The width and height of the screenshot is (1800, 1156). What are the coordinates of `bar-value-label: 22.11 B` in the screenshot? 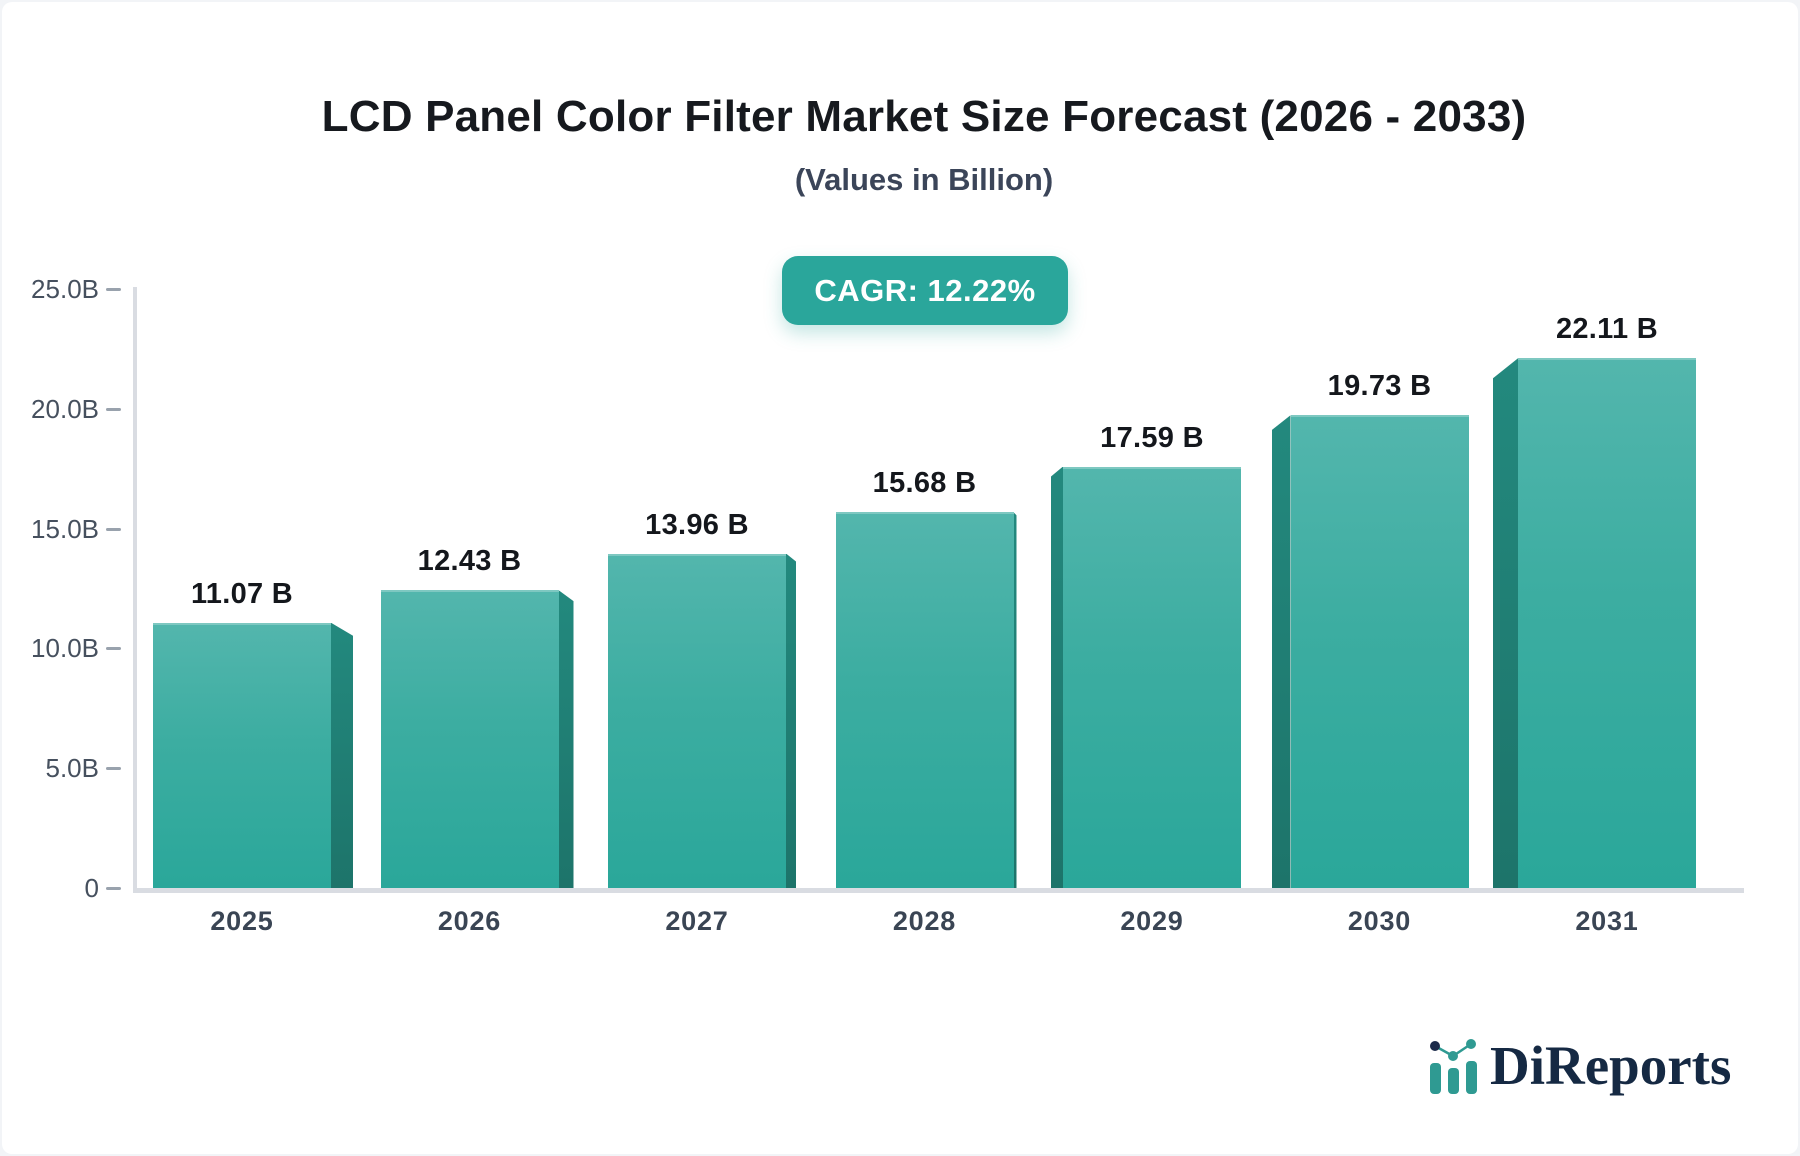 It's located at (1607, 329).